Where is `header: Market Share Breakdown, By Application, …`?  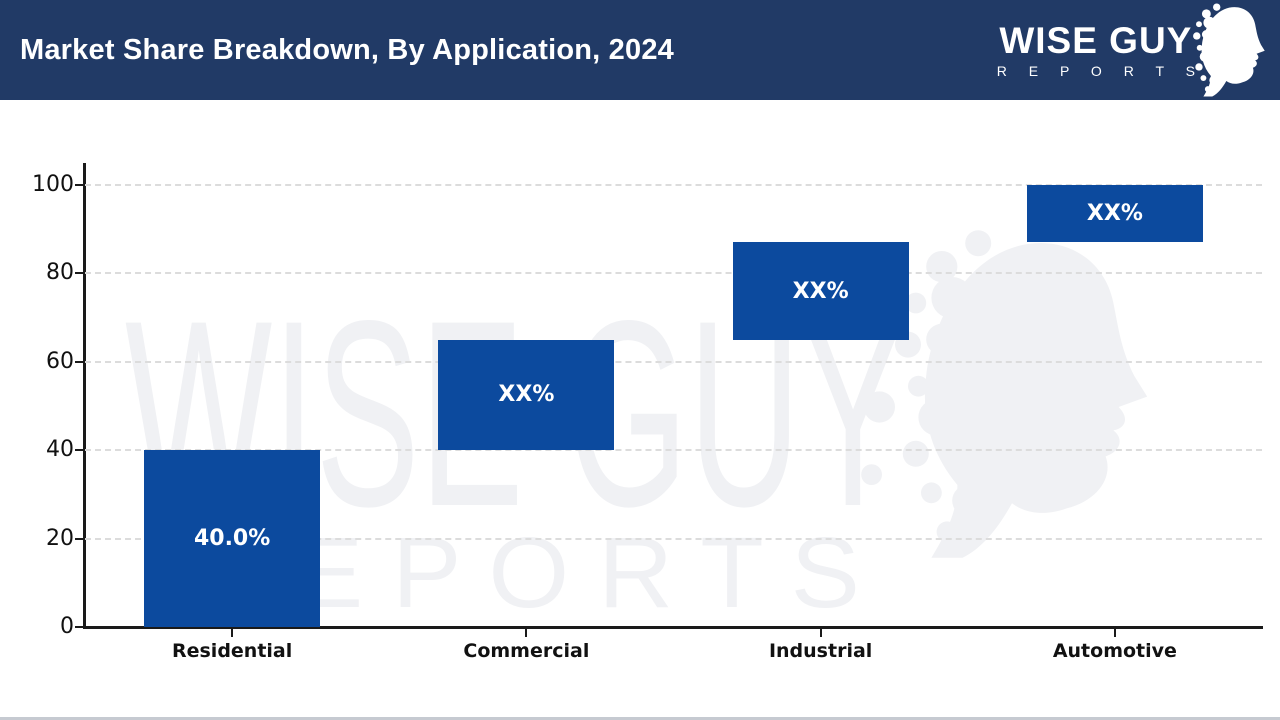 header: Market Share Breakdown, By Application, … is located at coordinates (640, 50).